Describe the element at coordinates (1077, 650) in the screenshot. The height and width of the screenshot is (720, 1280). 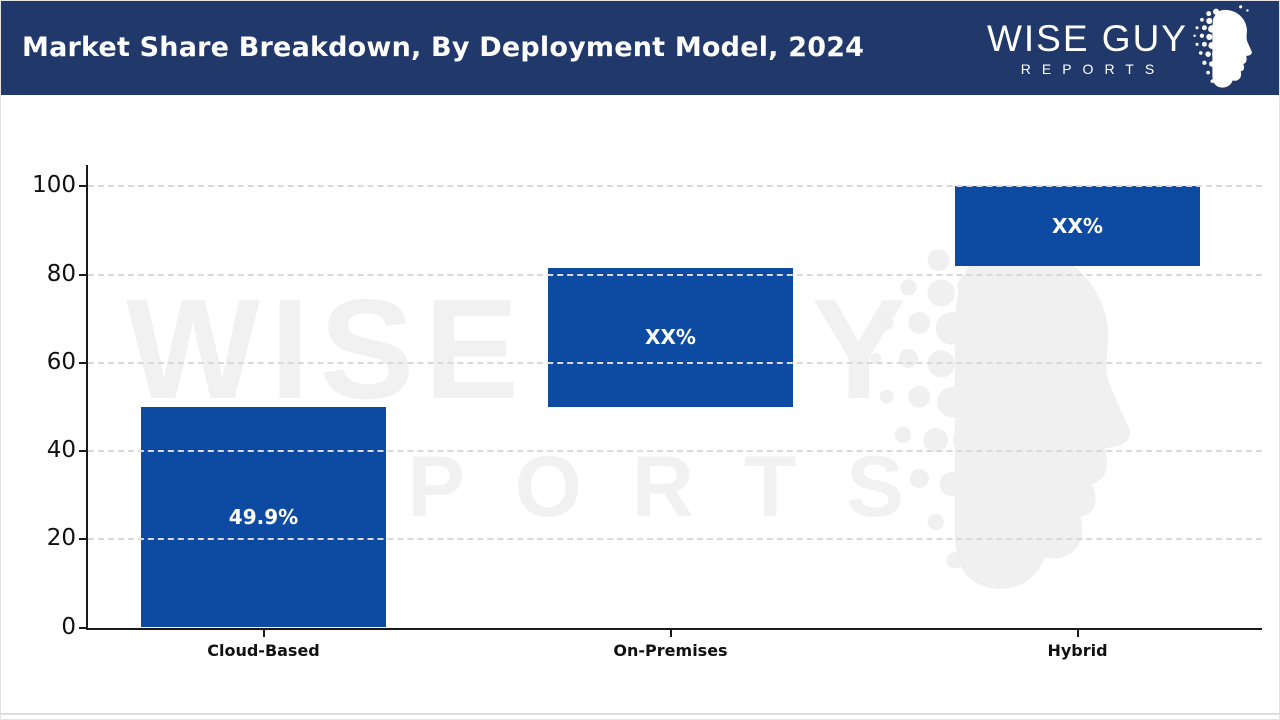
I see `x-category-label: Hybrid` at that location.